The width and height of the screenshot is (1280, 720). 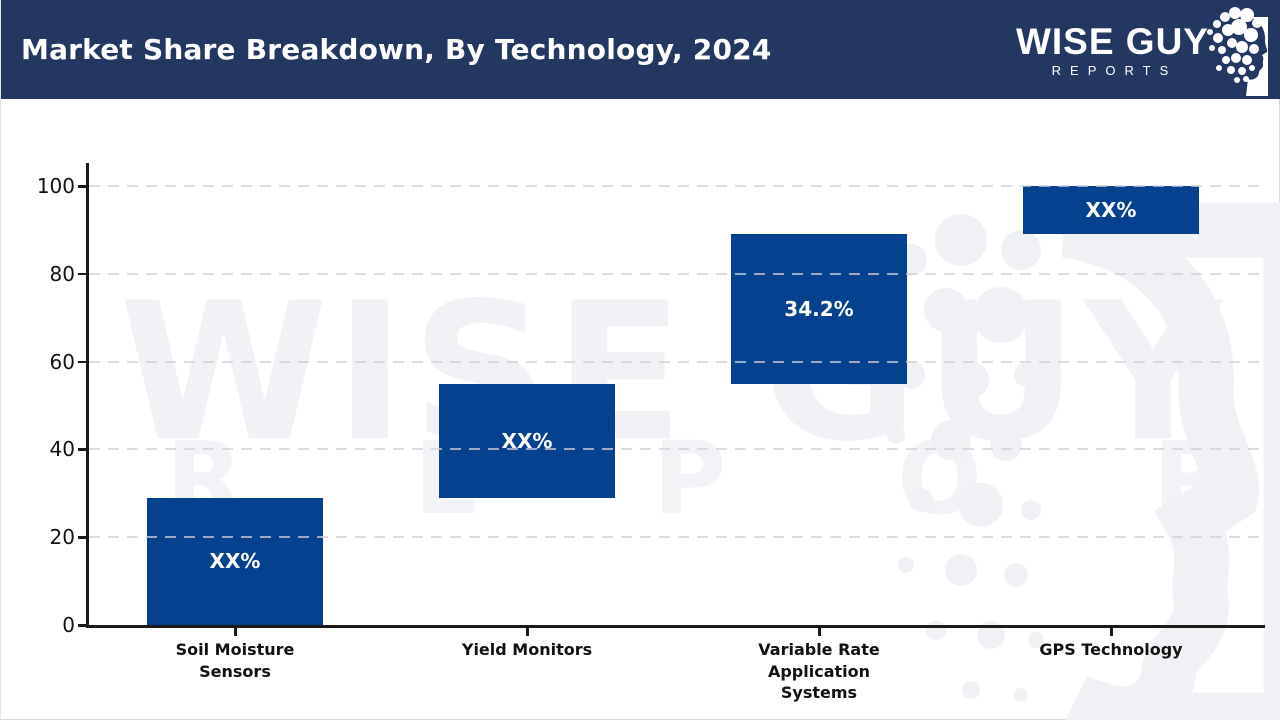 What do you see at coordinates (62, 449) in the screenshot?
I see `y-tick-label: 40` at bounding box center [62, 449].